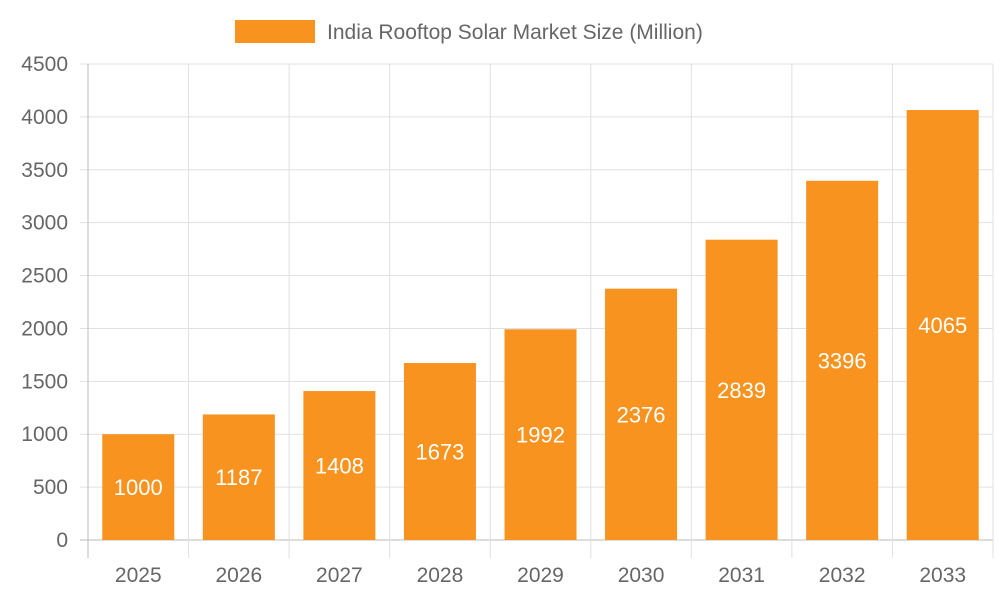 The width and height of the screenshot is (1000, 600). What do you see at coordinates (238, 575) in the screenshot?
I see `x-tick-label: 2026` at bounding box center [238, 575].